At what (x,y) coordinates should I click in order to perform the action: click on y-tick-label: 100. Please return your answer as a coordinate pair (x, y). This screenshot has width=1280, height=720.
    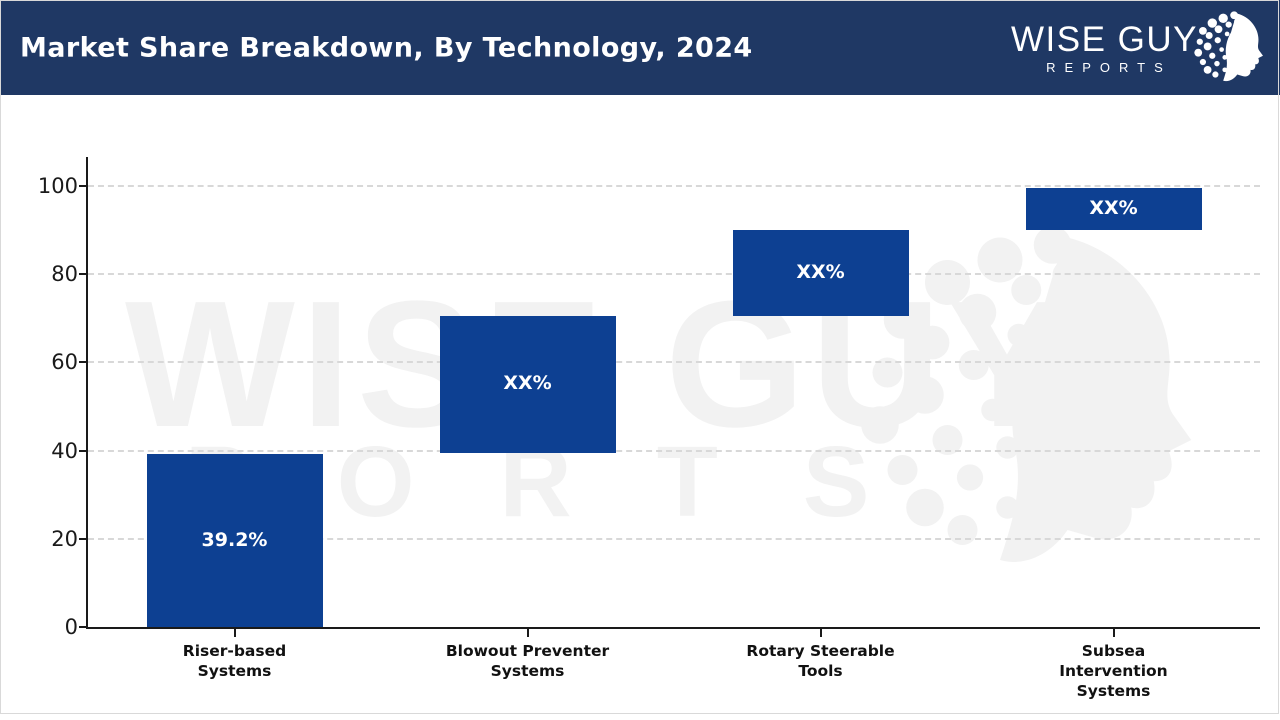
    Looking at the image, I should click on (57, 186).